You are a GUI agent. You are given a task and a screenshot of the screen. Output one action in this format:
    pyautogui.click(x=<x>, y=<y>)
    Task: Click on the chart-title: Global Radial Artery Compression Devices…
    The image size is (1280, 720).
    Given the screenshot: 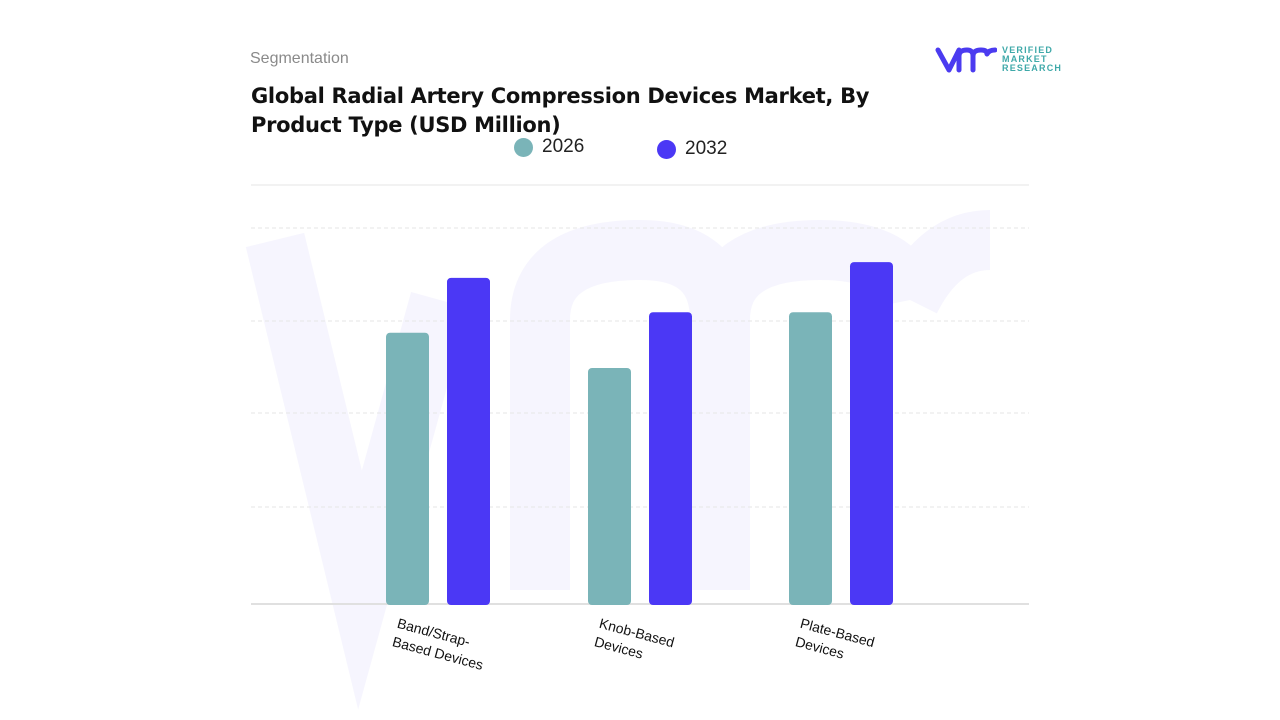 What is the action you would take?
    pyautogui.click(x=560, y=110)
    